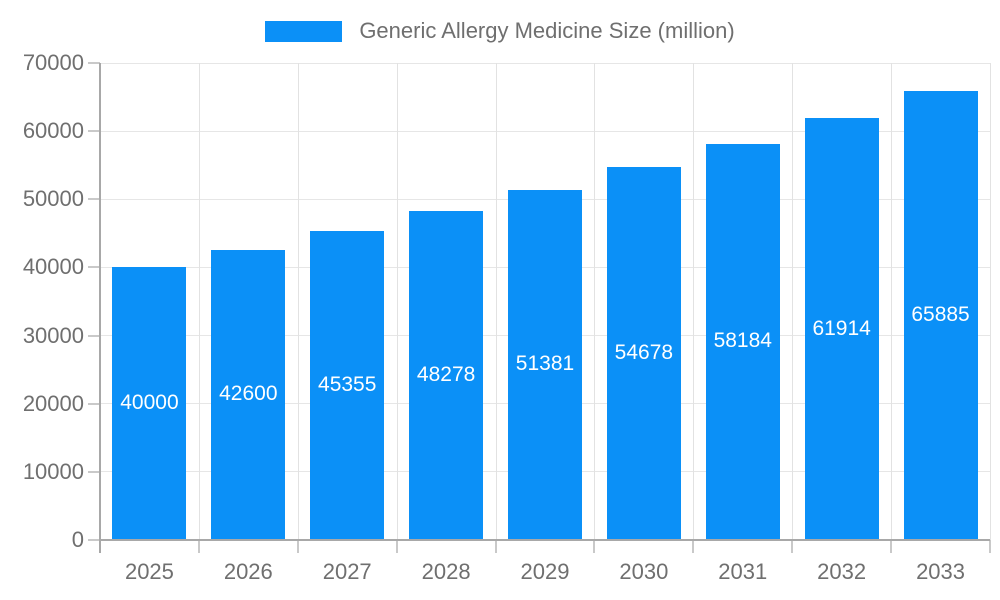 The image size is (1000, 600). What do you see at coordinates (53, 131) in the screenshot?
I see `y-axis-label: 60000` at bounding box center [53, 131].